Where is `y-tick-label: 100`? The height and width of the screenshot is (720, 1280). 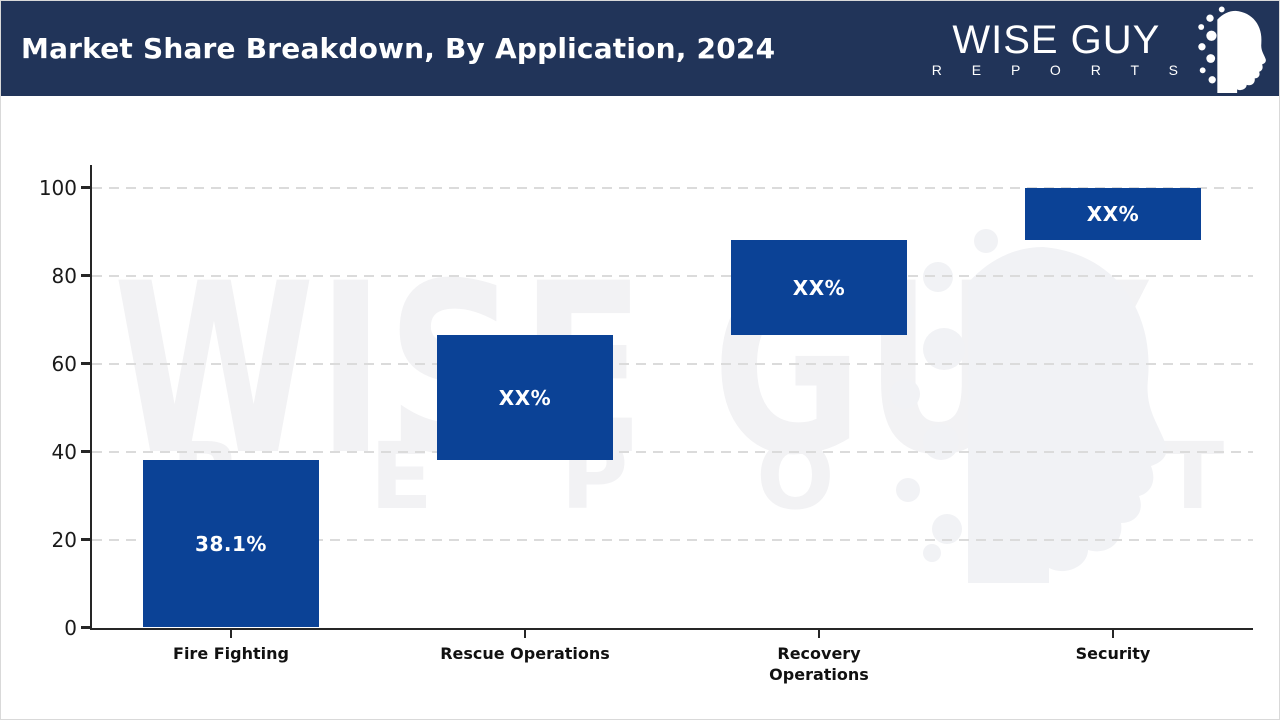
y-tick-label: 100 is located at coordinates (57, 187).